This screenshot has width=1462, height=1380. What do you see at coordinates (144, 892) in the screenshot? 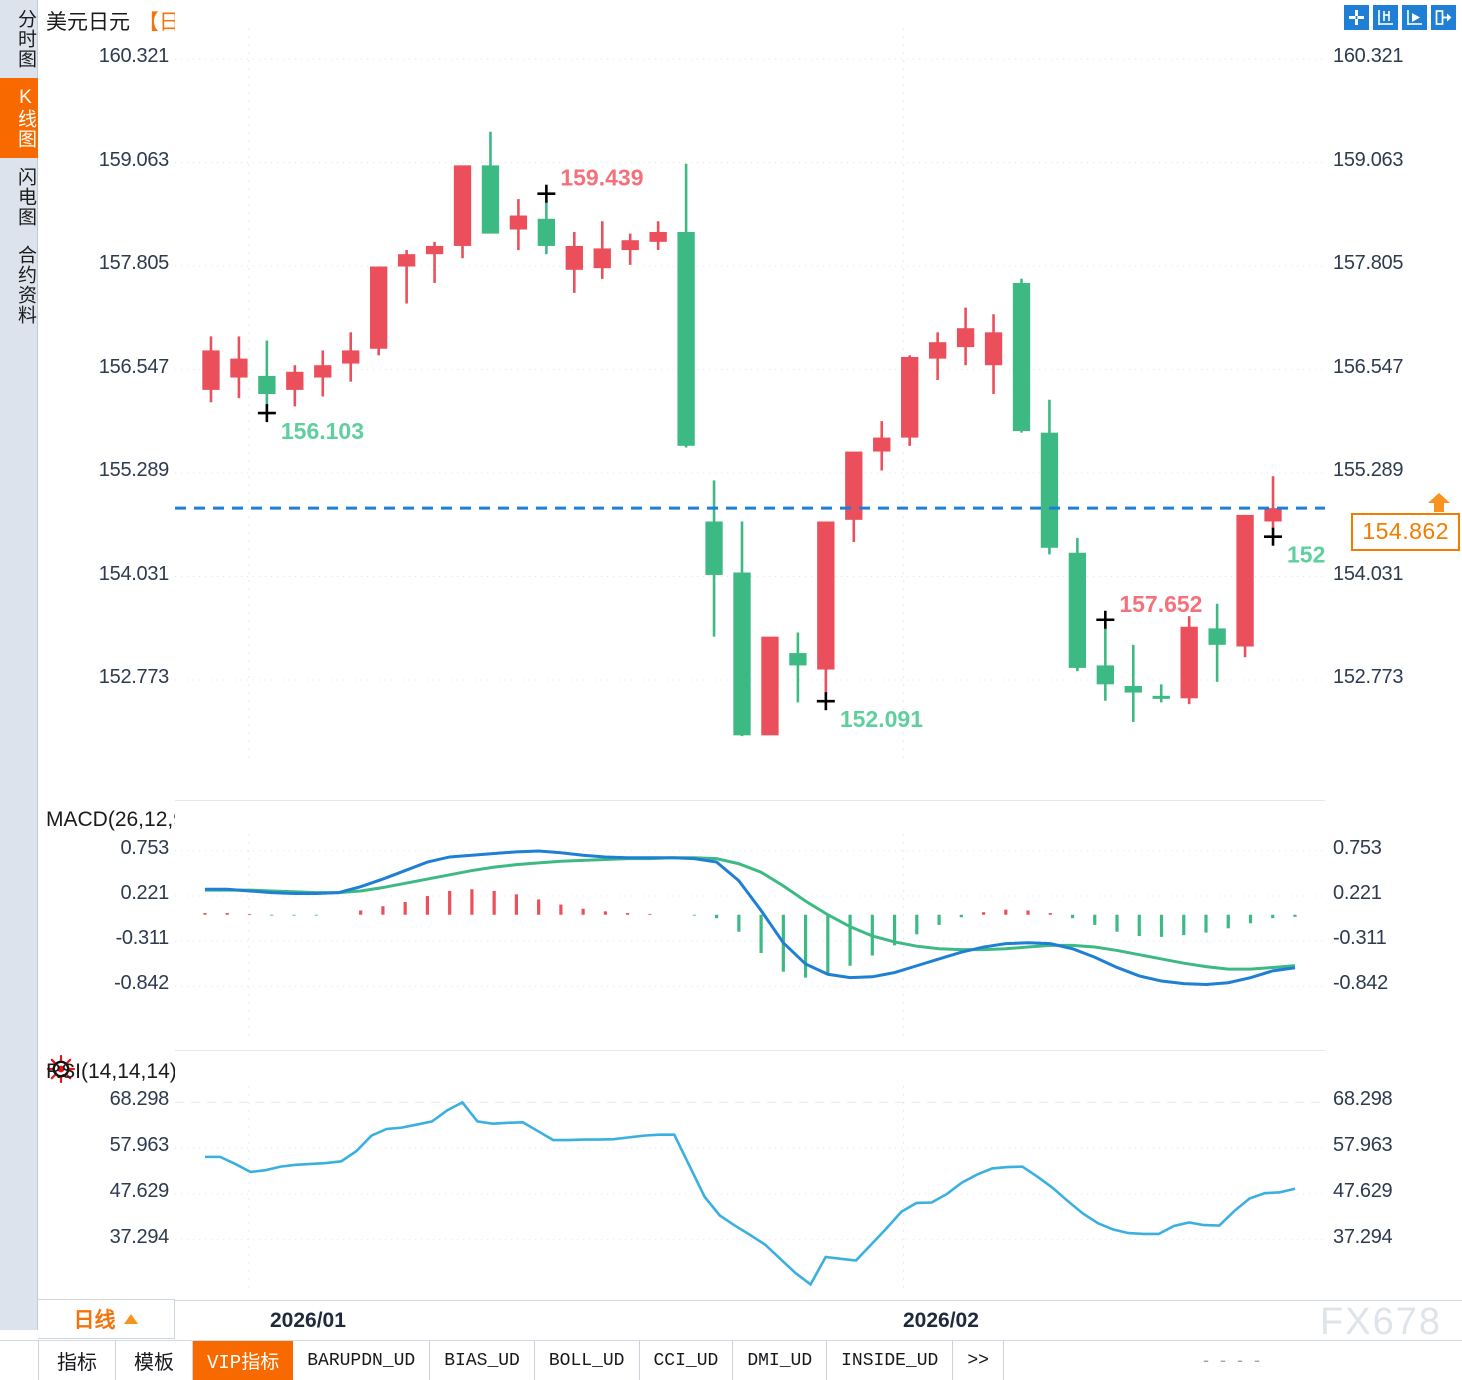
I see `left-axis-tick-label: 0.221` at bounding box center [144, 892].